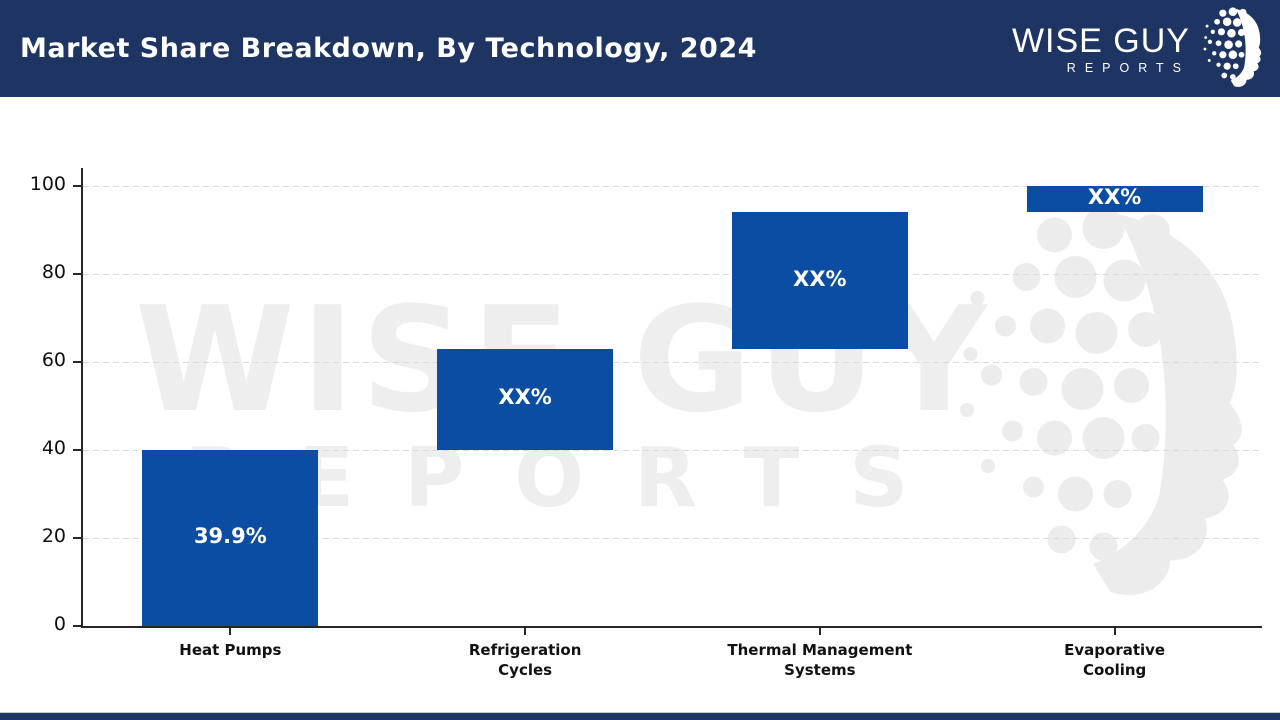 Image resolution: width=1280 pixels, height=720 pixels. Describe the element at coordinates (1128, 68) in the screenshot. I see `logo-line2: REPORTS` at that location.